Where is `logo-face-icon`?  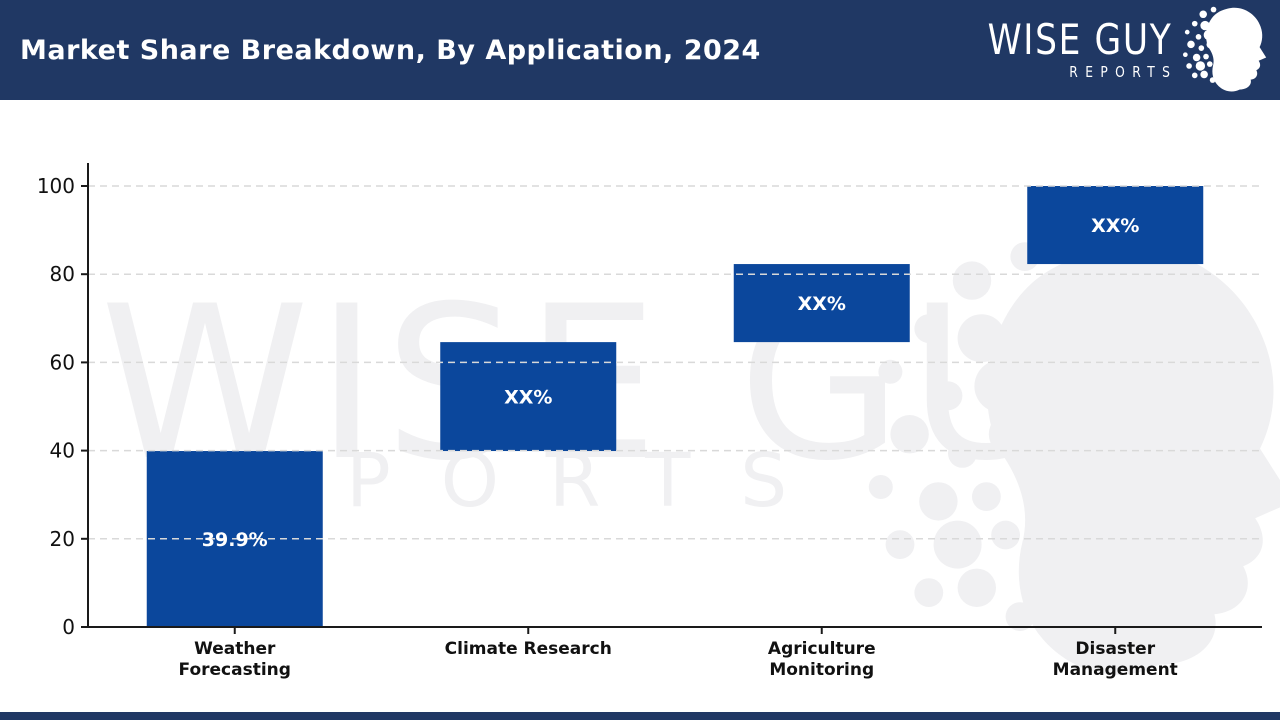
logo-face-icon is located at coordinates (1224, 49).